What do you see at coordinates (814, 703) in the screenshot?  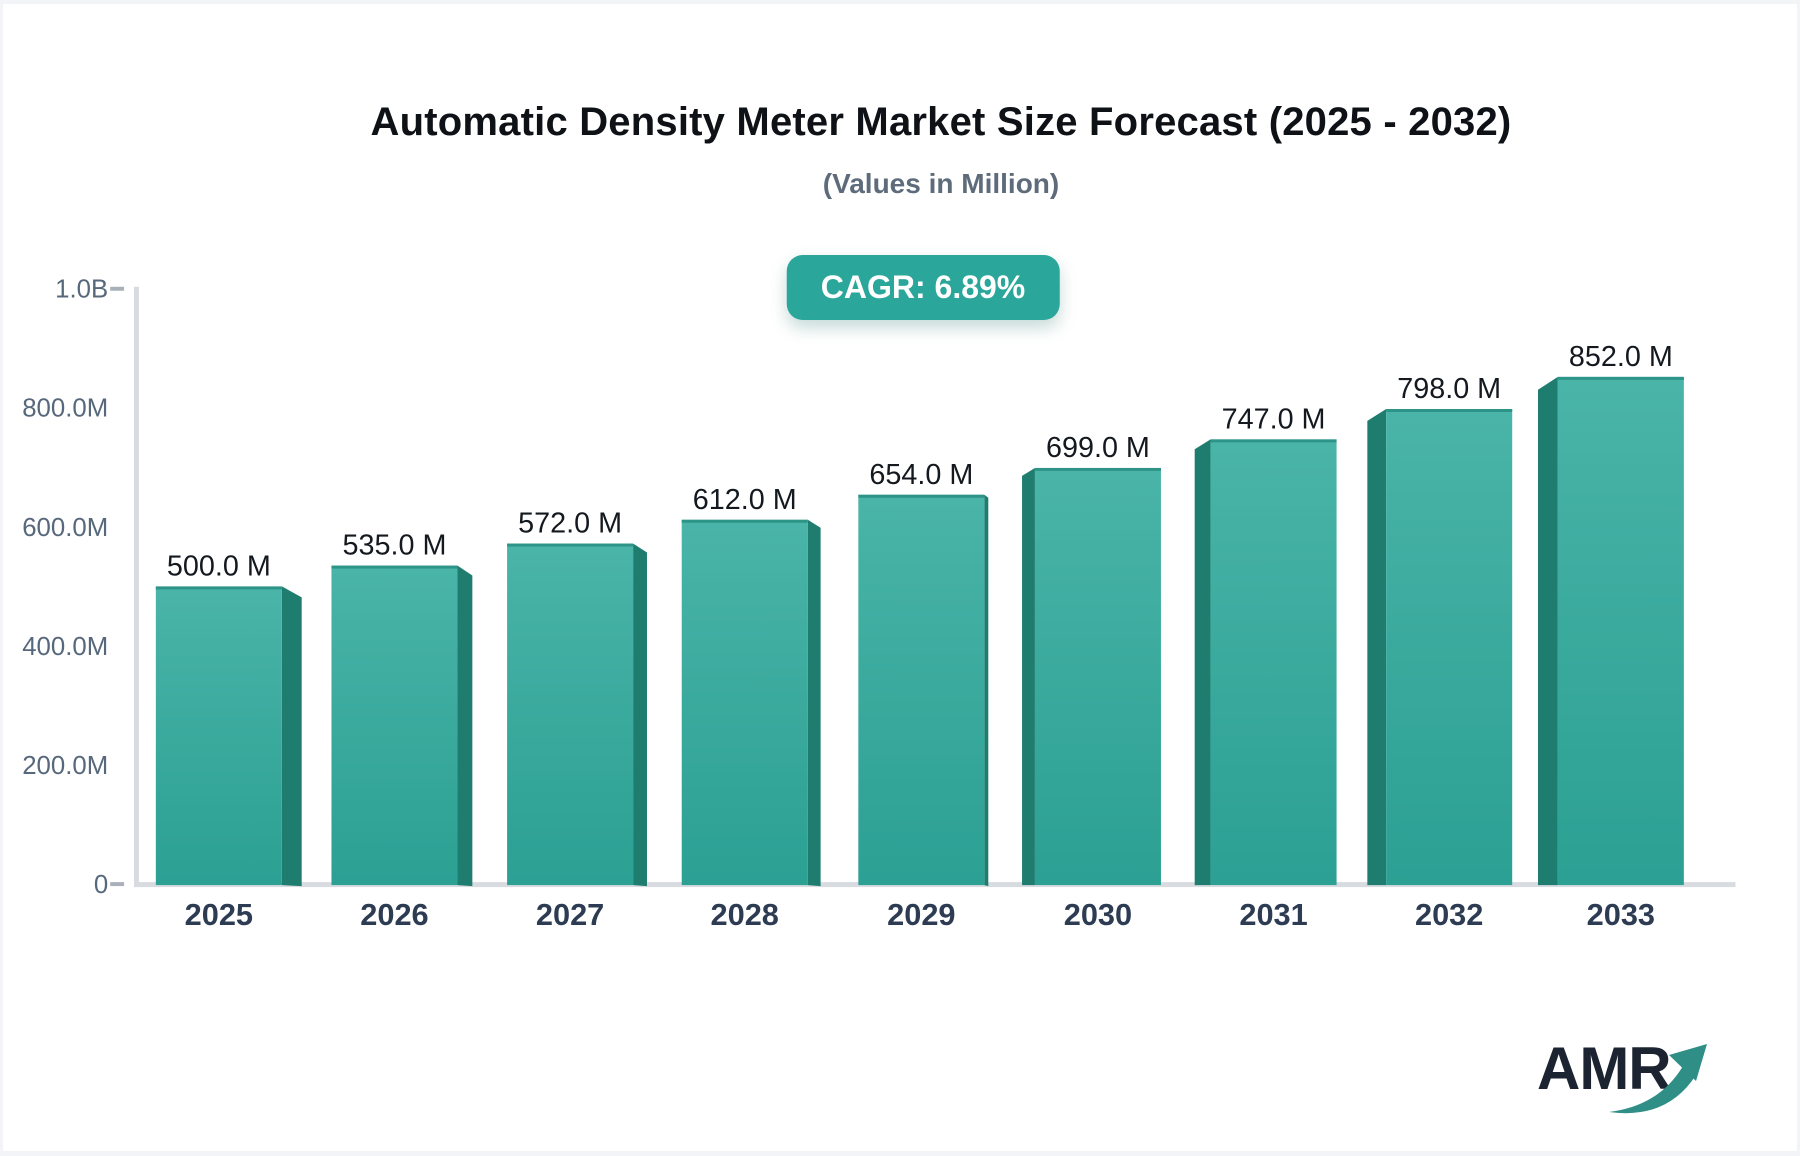 I see `bar-side-2028` at bounding box center [814, 703].